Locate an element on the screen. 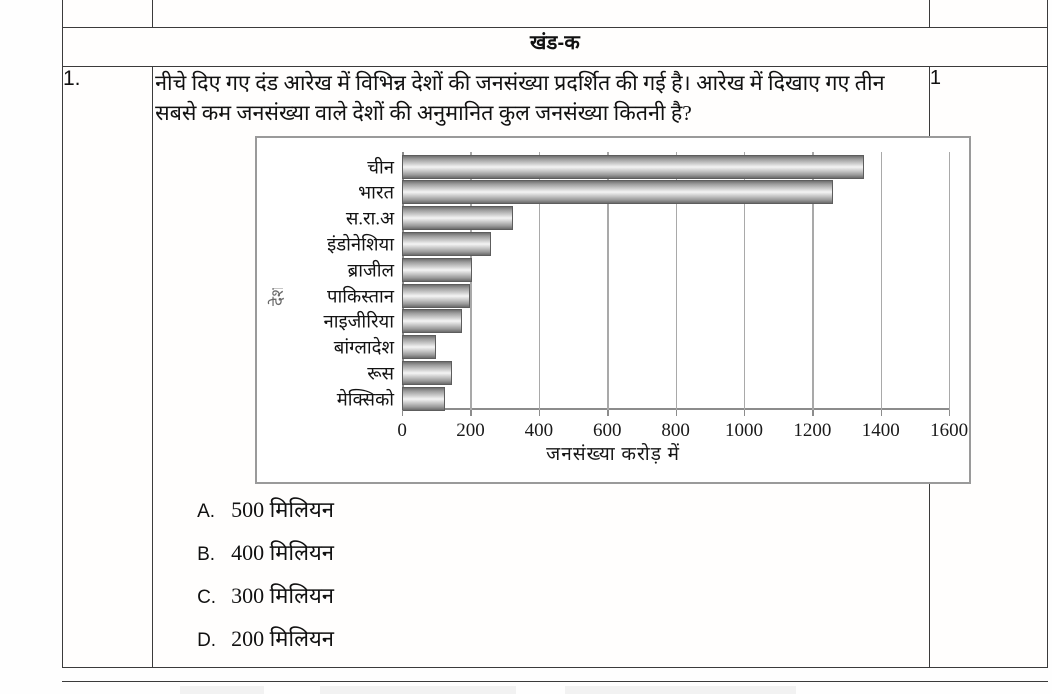  section-row: खंड-क is located at coordinates (555, 47).